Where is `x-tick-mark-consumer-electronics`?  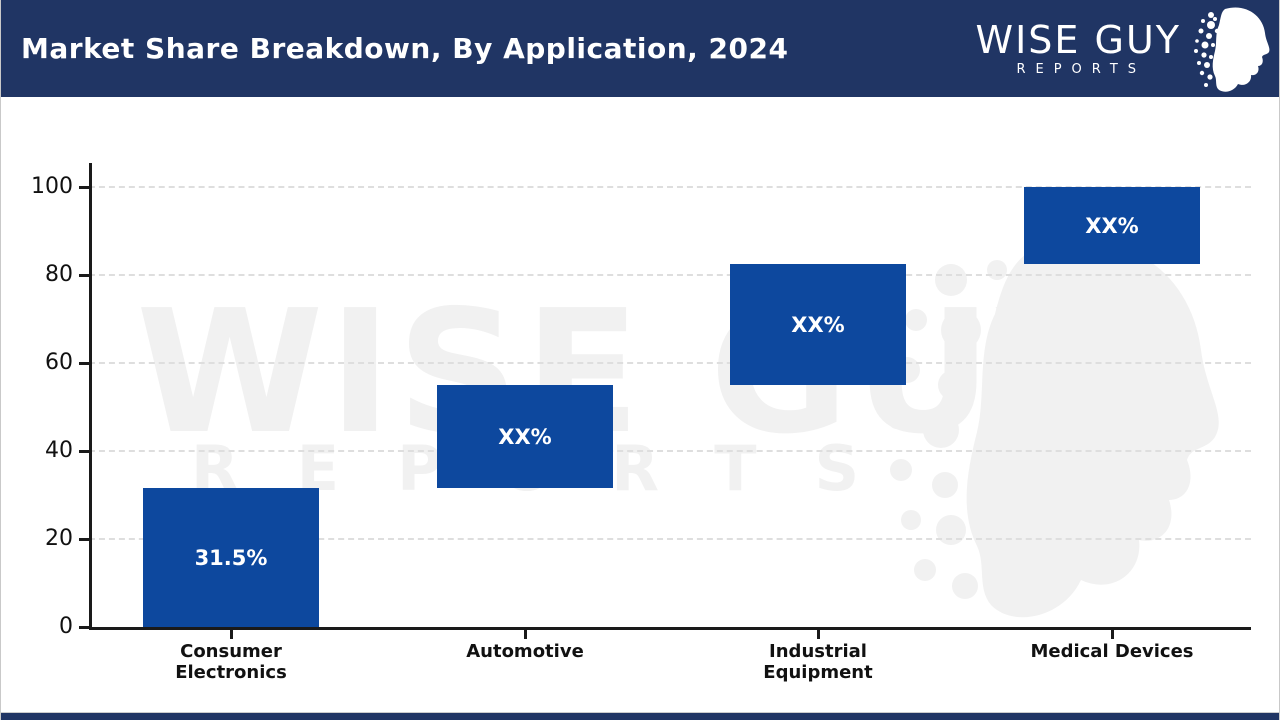
x-tick-mark-consumer-electronics is located at coordinates (231, 634).